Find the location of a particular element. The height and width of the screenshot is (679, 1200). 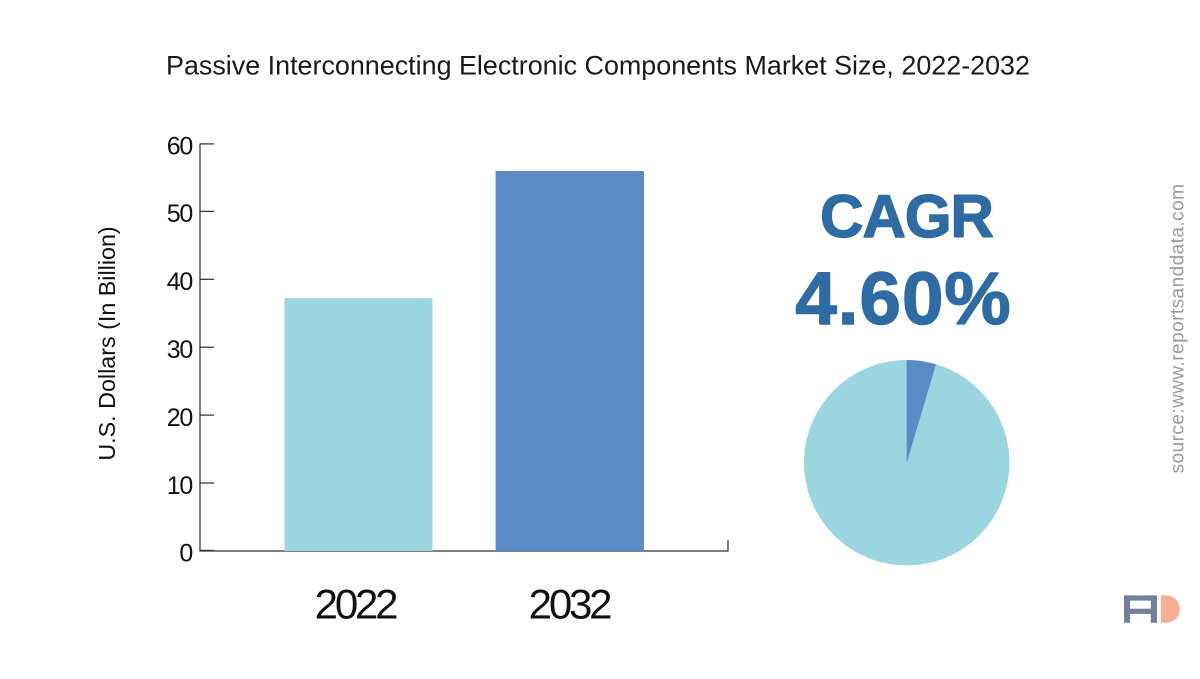

svg-text: 2032 is located at coordinates (570, 604).